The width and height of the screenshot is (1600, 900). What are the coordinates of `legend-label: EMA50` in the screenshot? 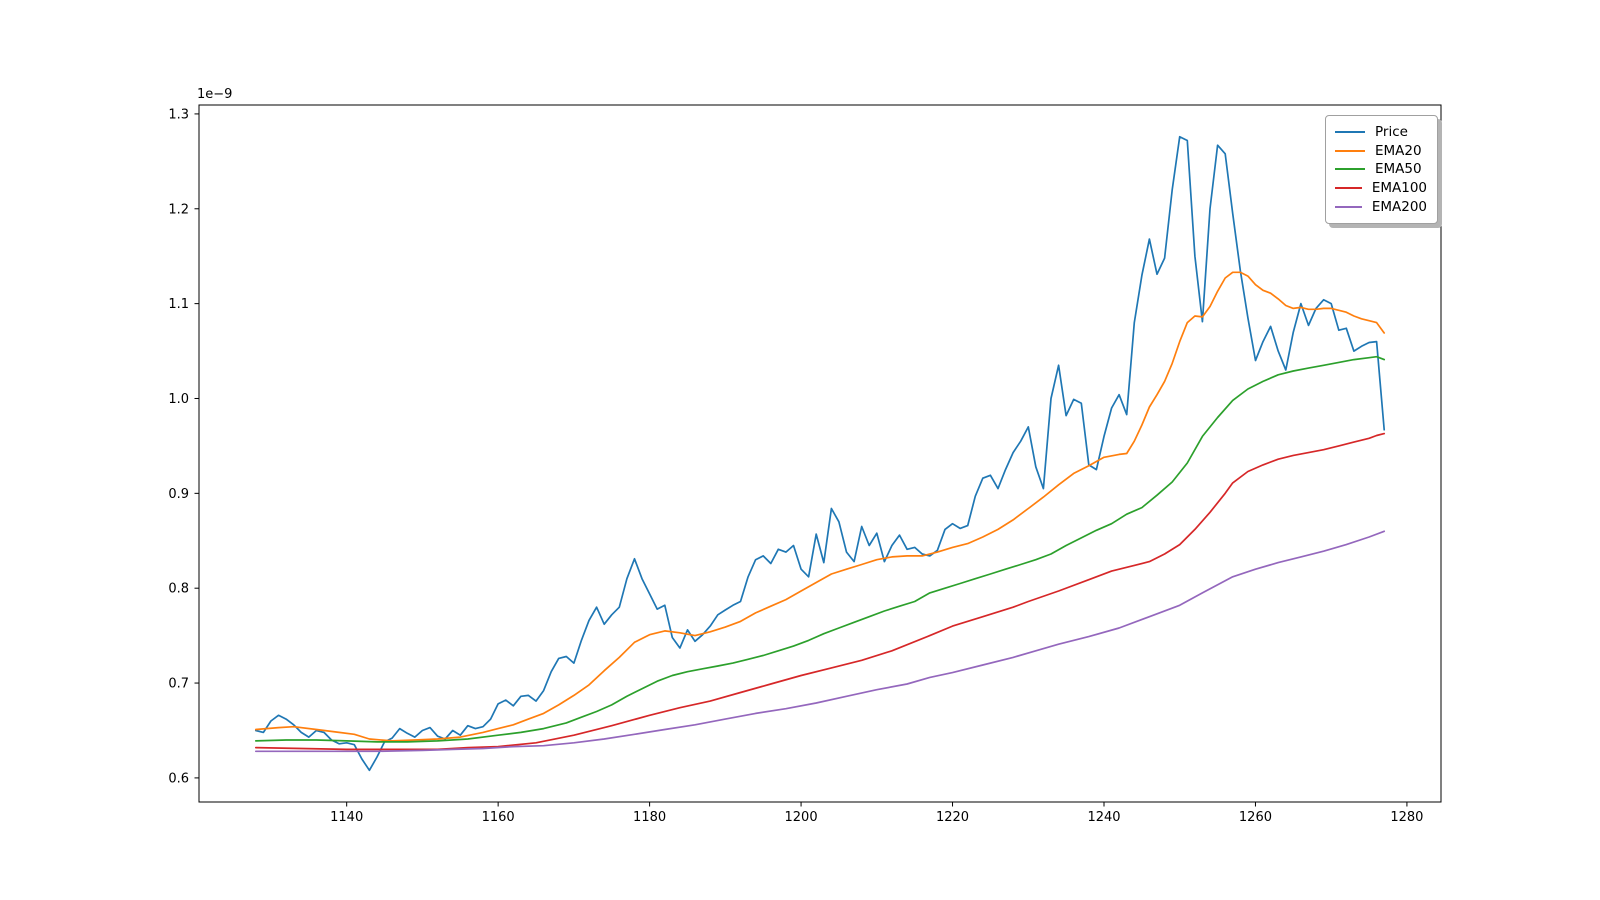 It's located at (1398, 169).